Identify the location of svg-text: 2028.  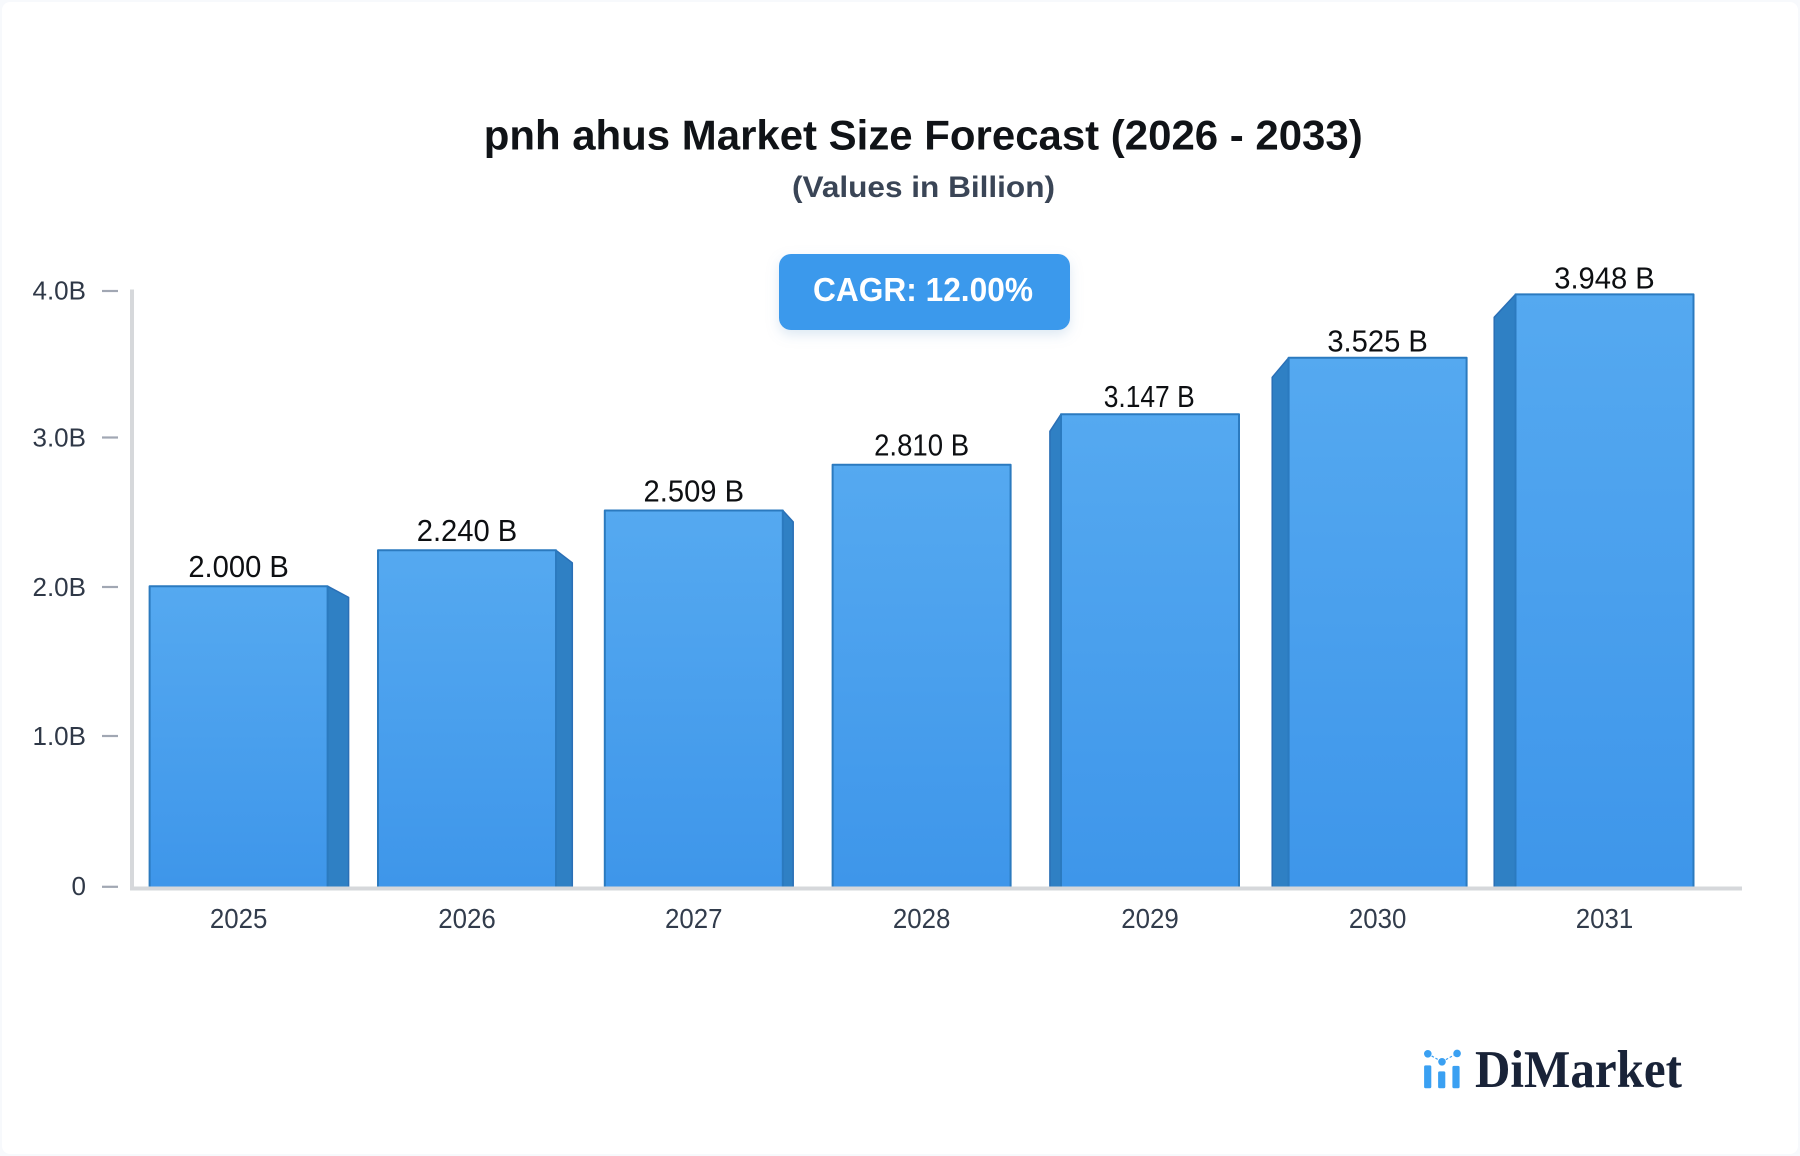
(922, 918).